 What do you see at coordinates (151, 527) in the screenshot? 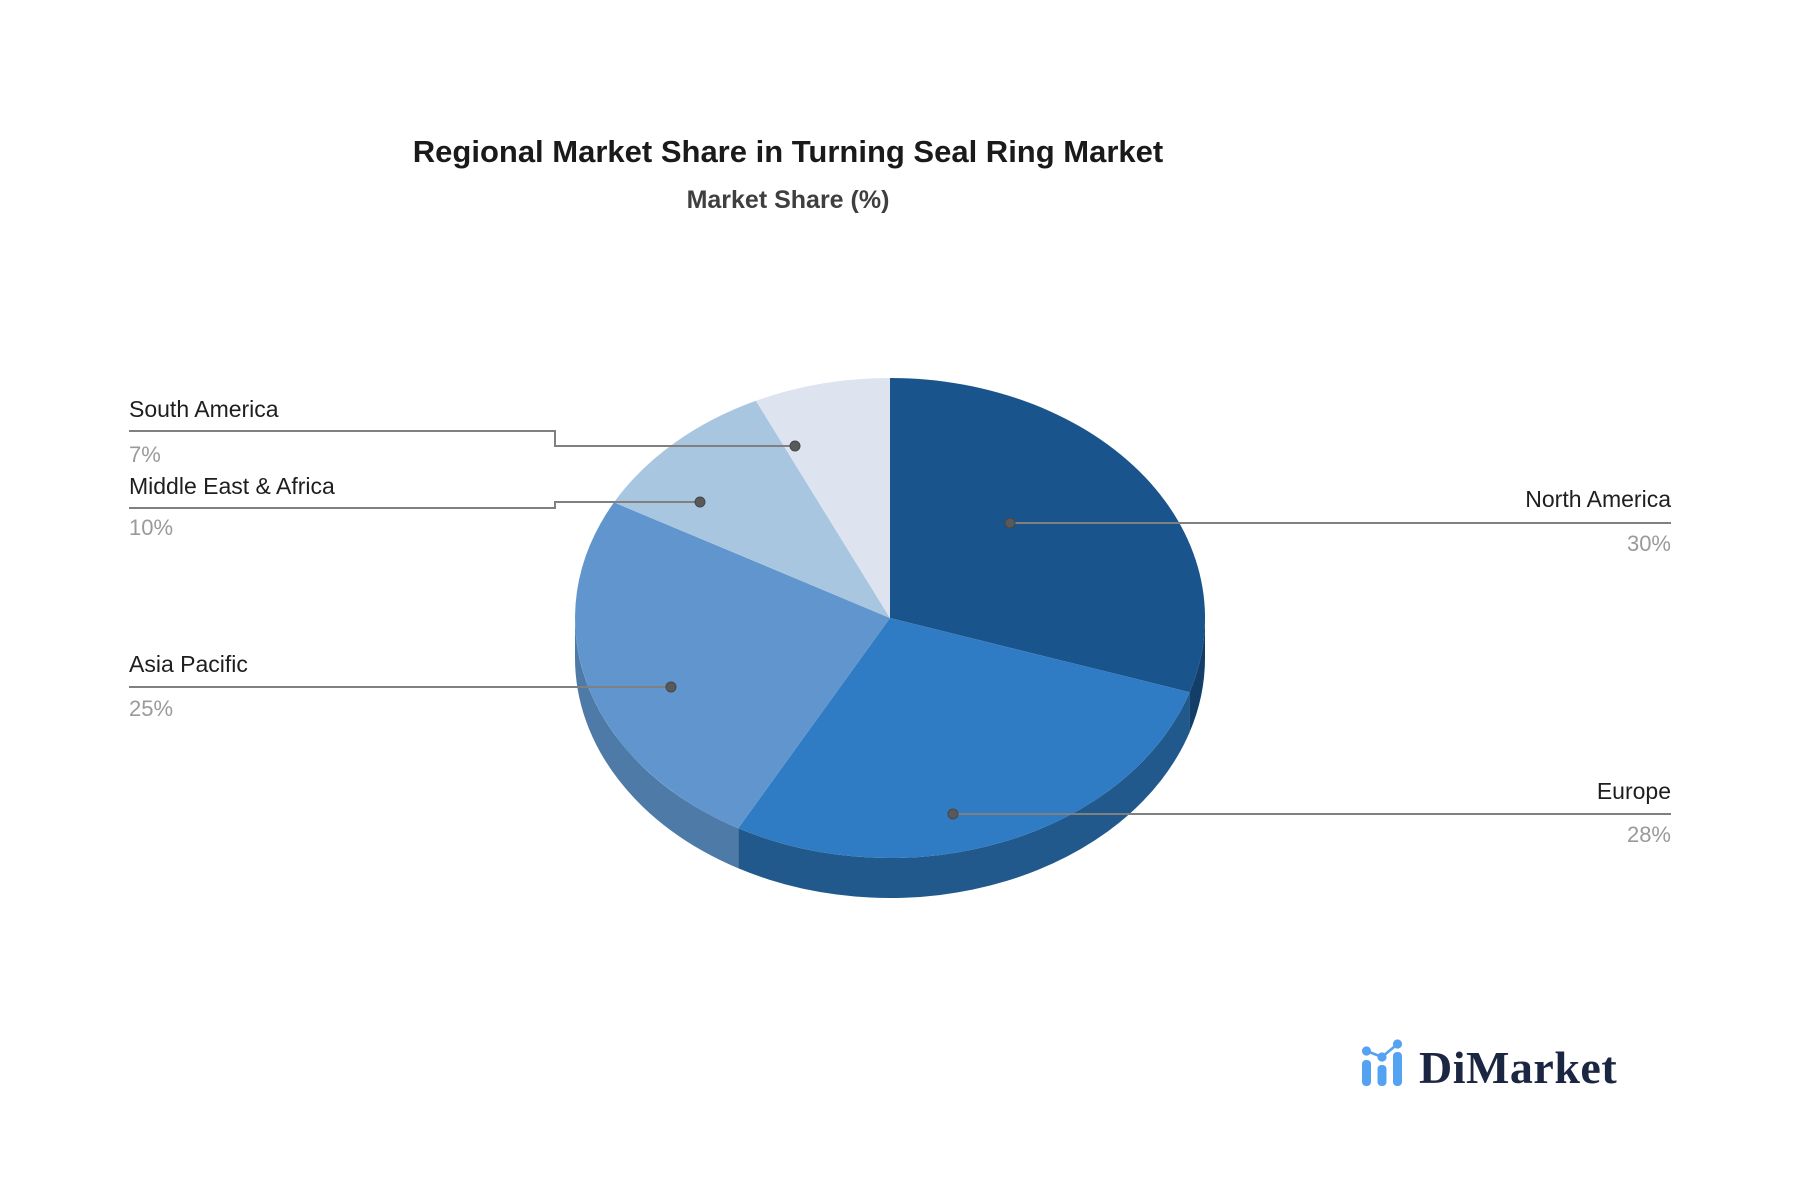
I see `slice-value-middle-east-africa: 10%` at bounding box center [151, 527].